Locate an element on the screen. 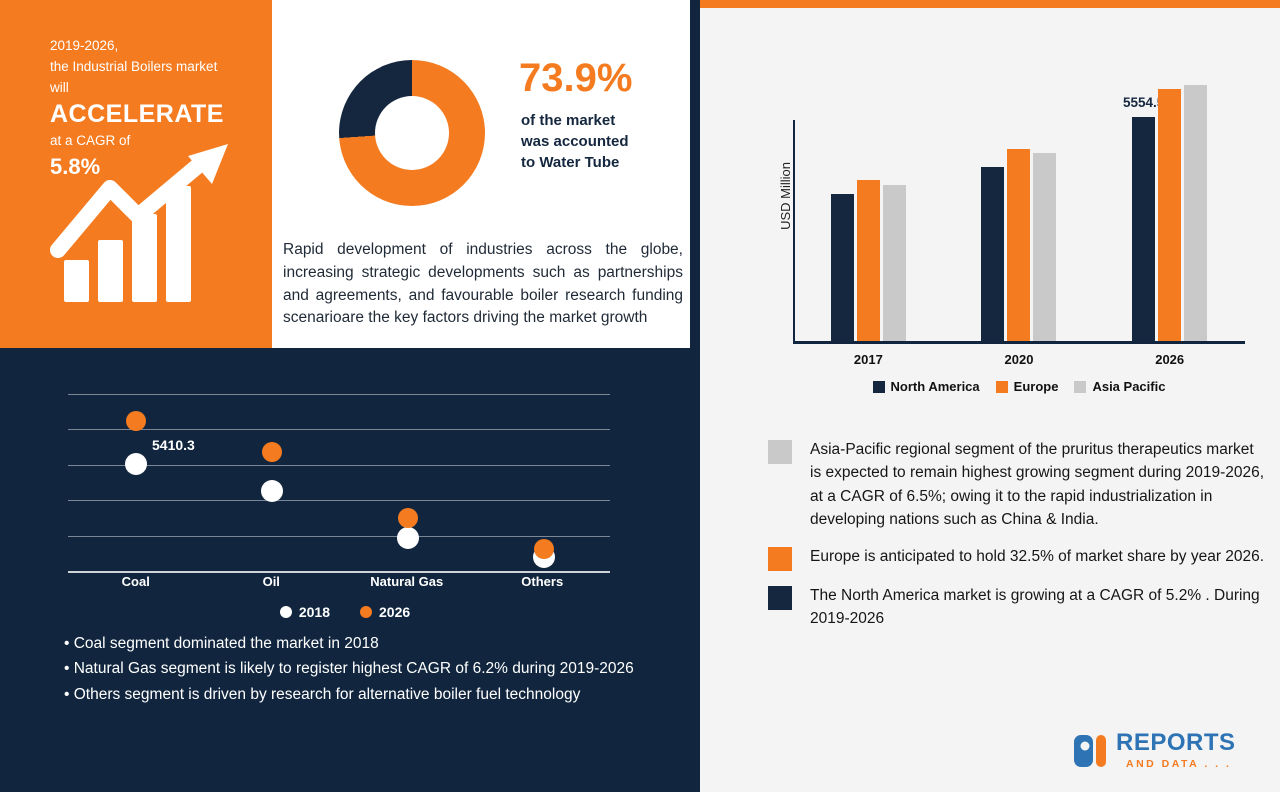 The image size is (1280, 792). dot-2018-coal is located at coordinates (136, 464).